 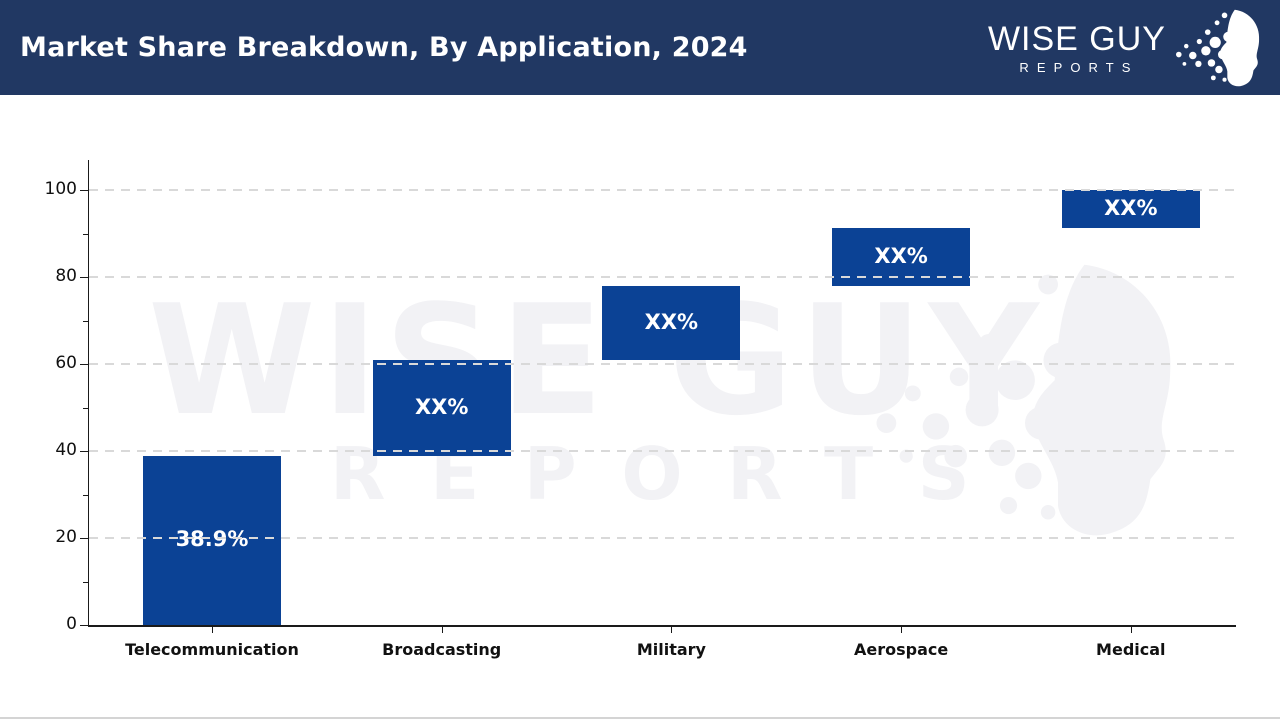 What do you see at coordinates (66, 450) in the screenshot?
I see `y-tick-label-40: 40` at bounding box center [66, 450].